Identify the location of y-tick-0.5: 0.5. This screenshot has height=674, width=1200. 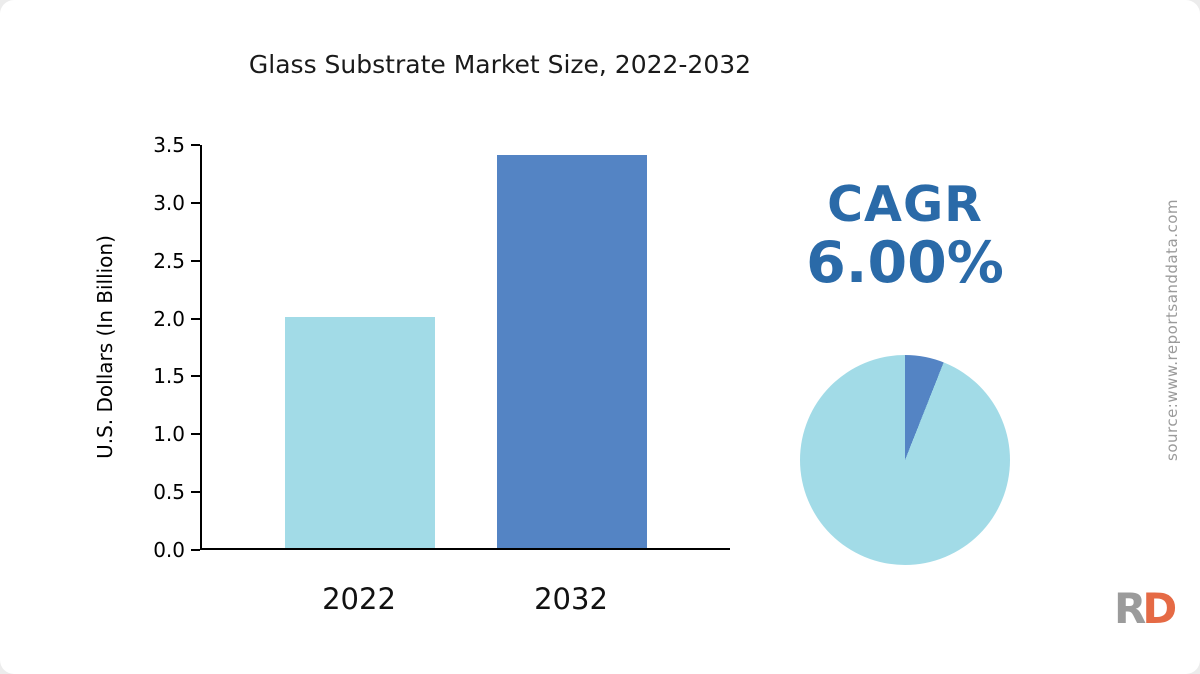
(176, 492).